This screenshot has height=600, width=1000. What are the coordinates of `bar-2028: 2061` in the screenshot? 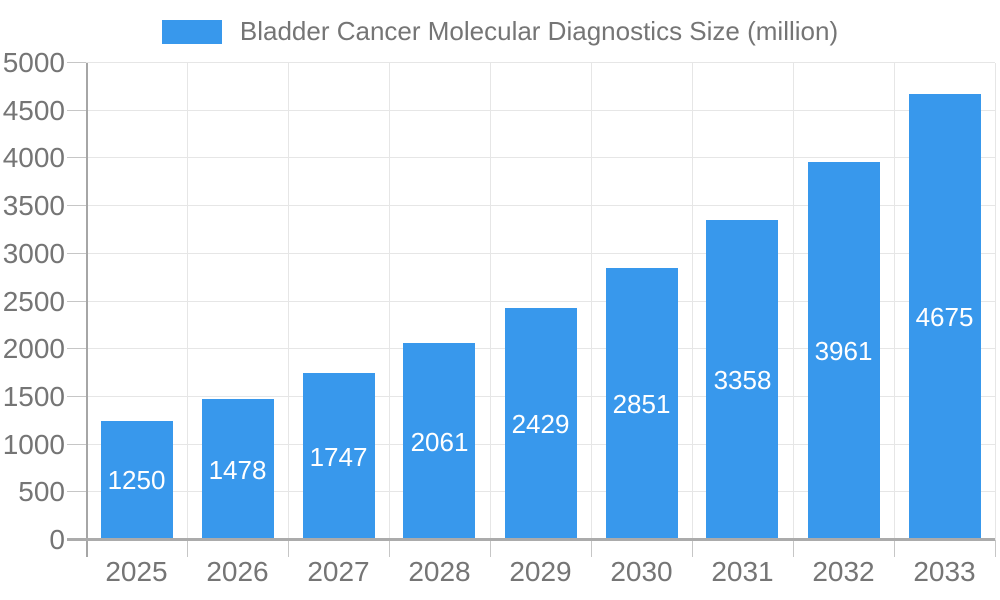 It's located at (439, 441).